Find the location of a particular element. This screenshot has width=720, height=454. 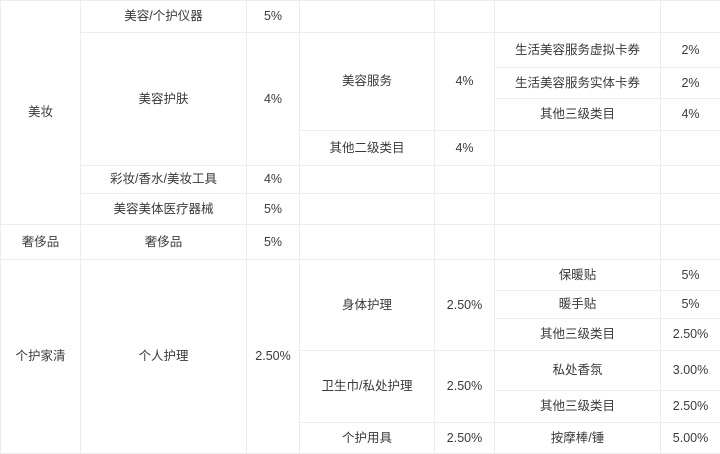

category-level3-meirong-fuwu: 美容服务 is located at coordinates (367, 82).